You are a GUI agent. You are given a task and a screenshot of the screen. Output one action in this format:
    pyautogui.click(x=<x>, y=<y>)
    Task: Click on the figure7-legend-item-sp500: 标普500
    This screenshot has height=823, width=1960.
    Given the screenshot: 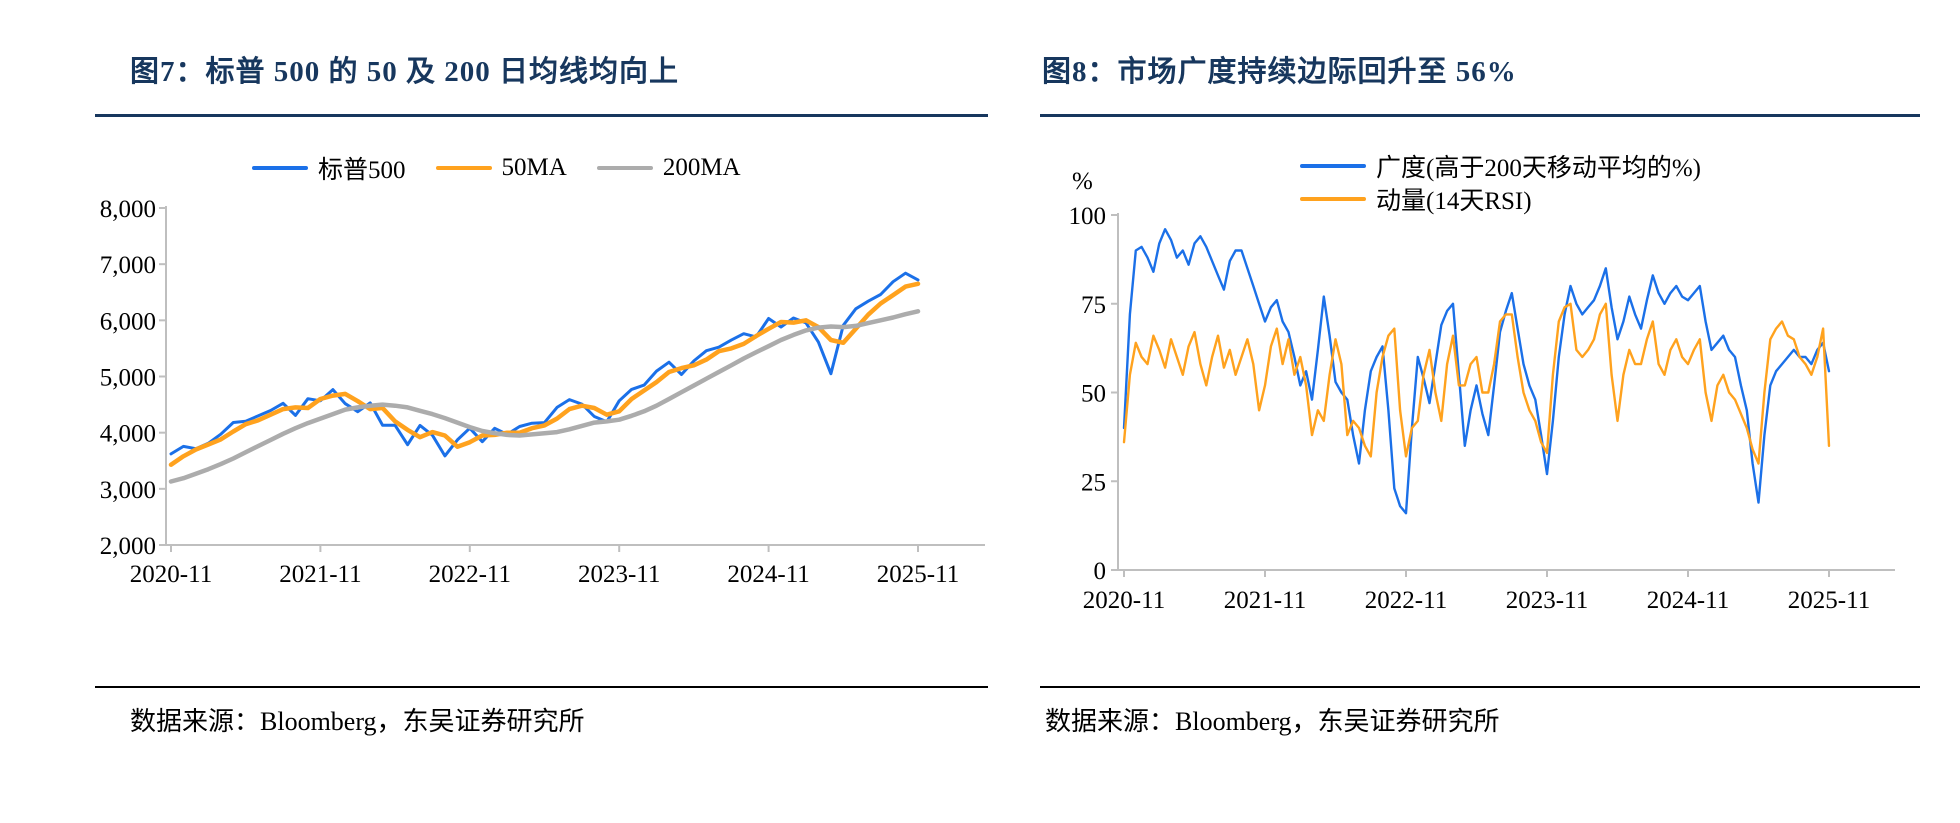 What is the action you would take?
    pyautogui.click(x=329, y=168)
    